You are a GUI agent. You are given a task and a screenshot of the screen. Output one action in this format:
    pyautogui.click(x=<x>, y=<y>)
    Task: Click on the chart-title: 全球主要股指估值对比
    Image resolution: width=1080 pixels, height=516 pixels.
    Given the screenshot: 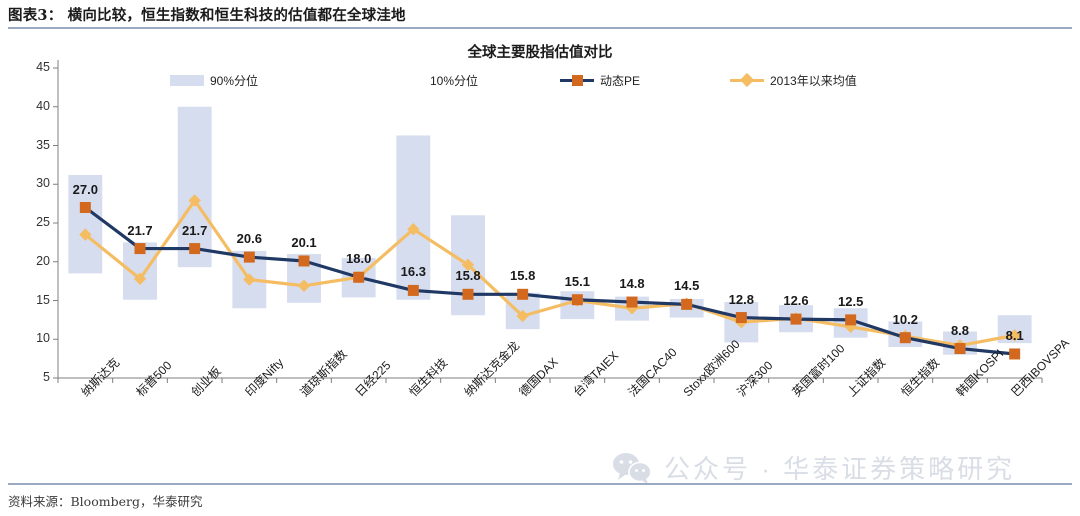 What is the action you would take?
    pyautogui.click(x=540, y=52)
    